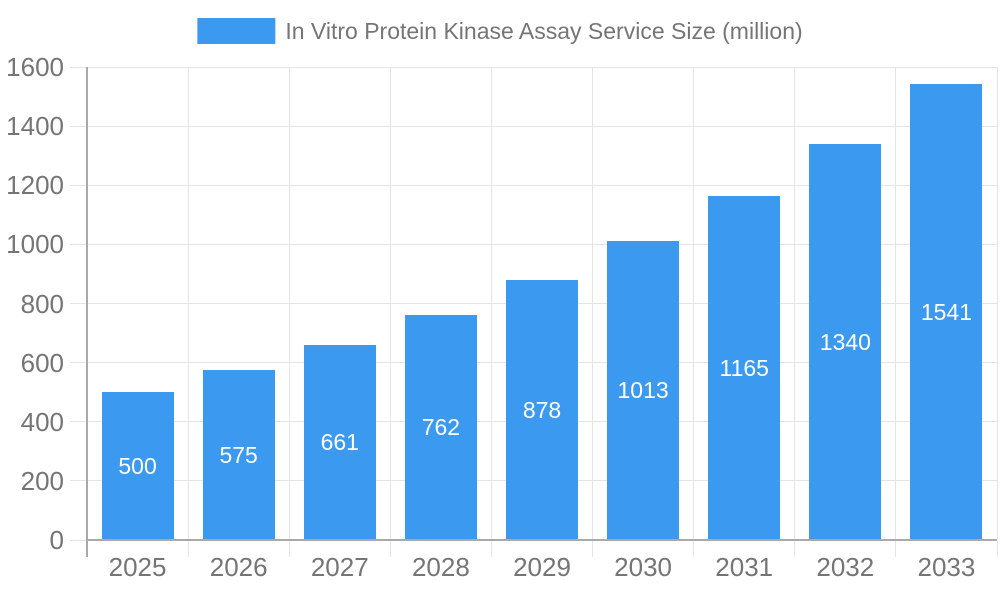 This screenshot has height=600, width=1000. I want to click on y-axis-label: 1400, so click(35, 126).